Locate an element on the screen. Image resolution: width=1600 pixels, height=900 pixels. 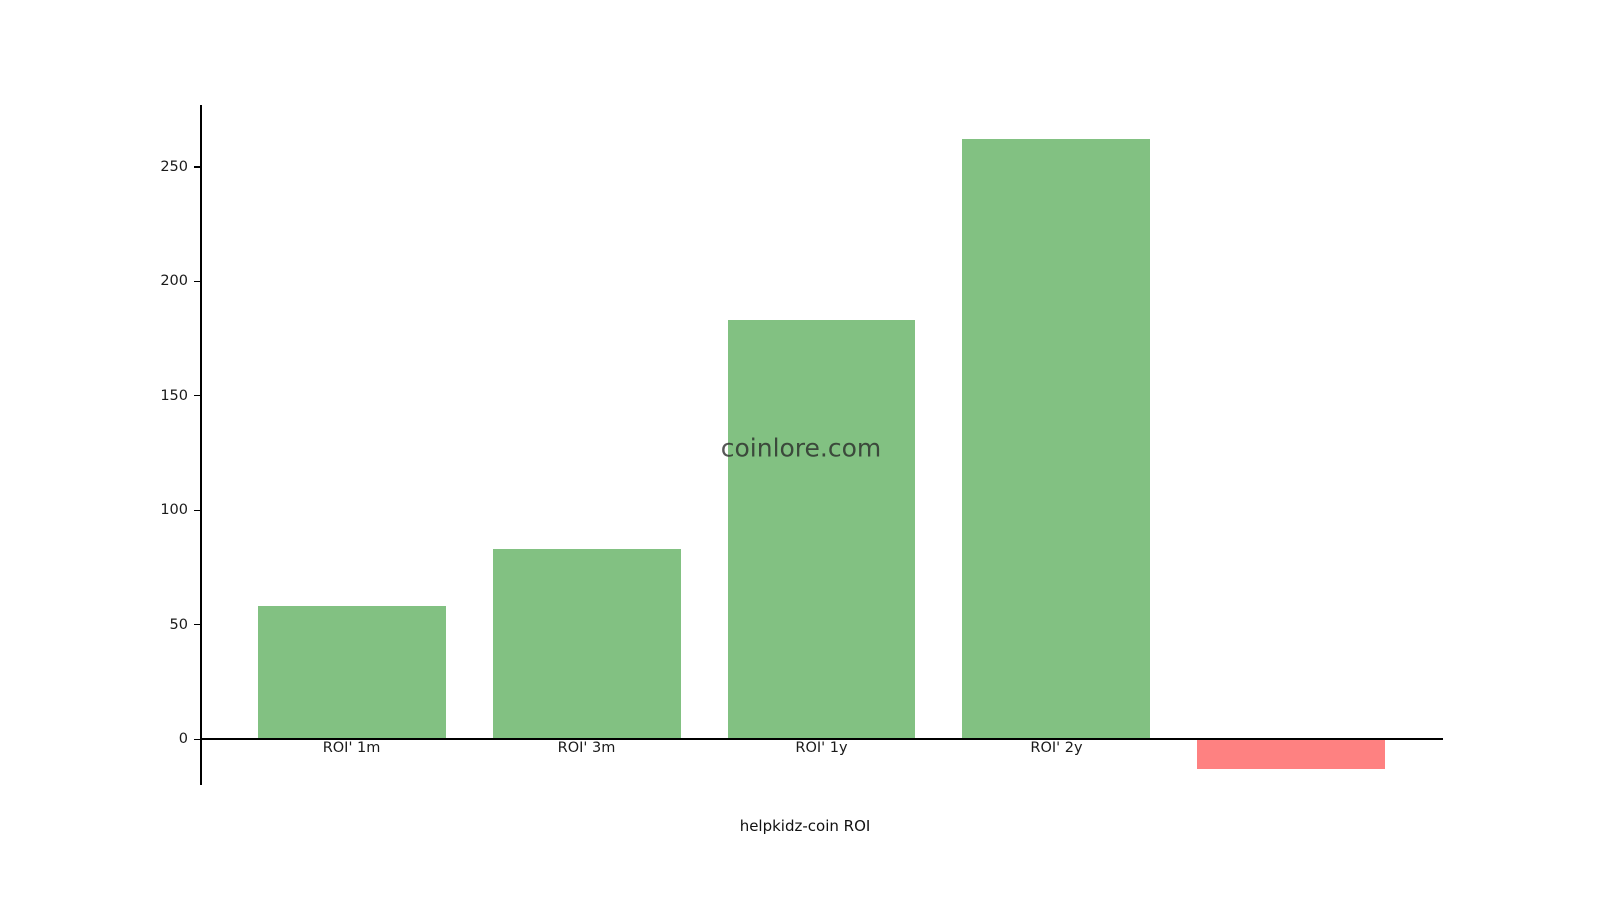
watermark-text: coinlore.com is located at coordinates (801, 448).